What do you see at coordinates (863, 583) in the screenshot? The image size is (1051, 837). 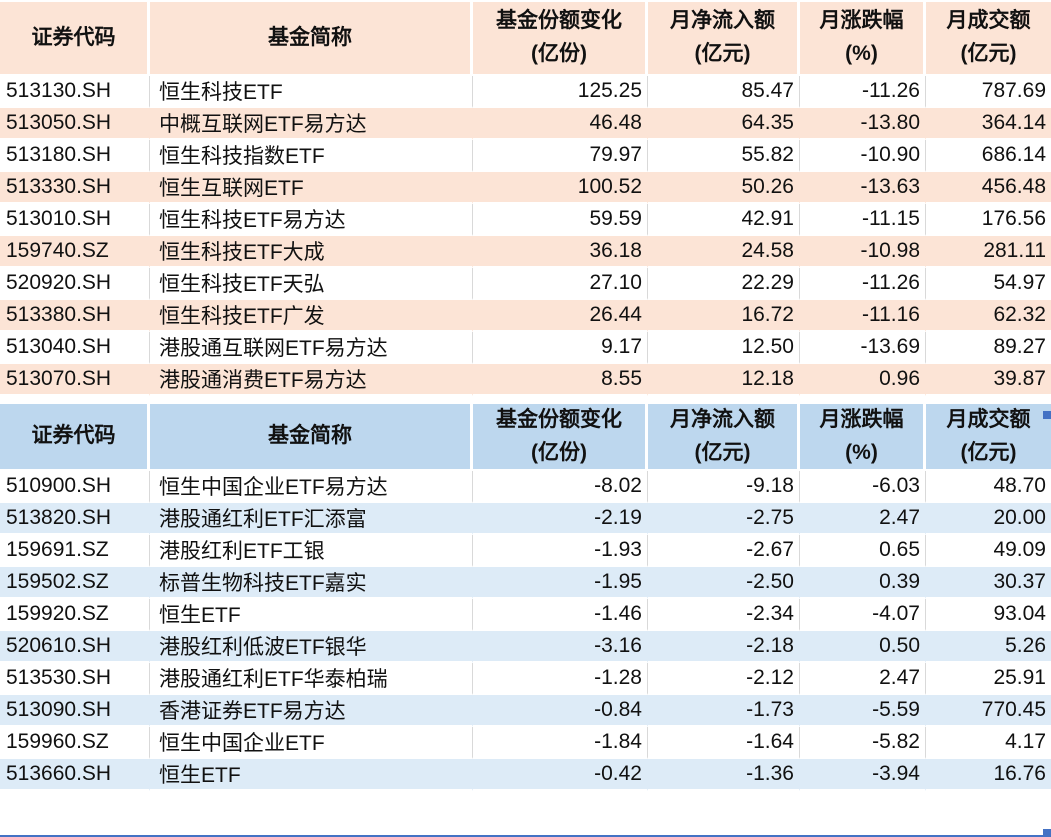 I see `cell-pct: 0.39` at bounding box center [863, 583].